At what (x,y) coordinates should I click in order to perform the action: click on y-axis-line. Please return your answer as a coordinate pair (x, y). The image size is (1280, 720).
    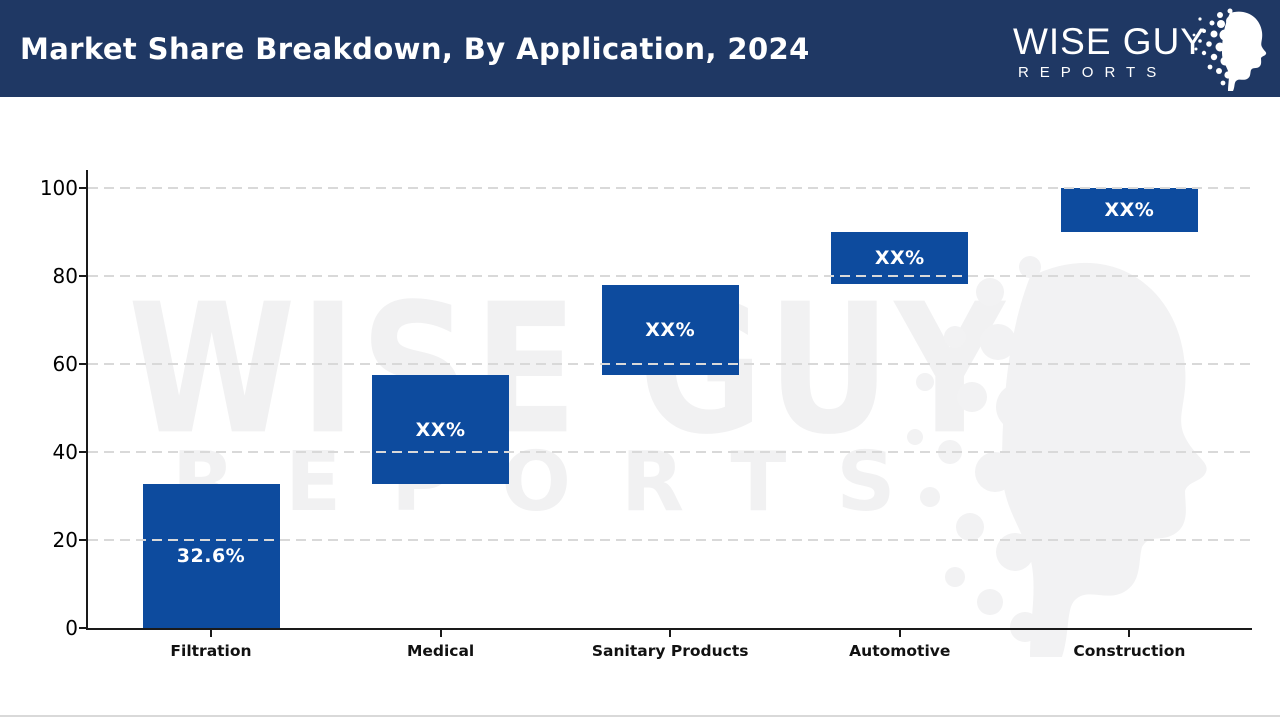
    Looking at the image, I should click on (87, 399).